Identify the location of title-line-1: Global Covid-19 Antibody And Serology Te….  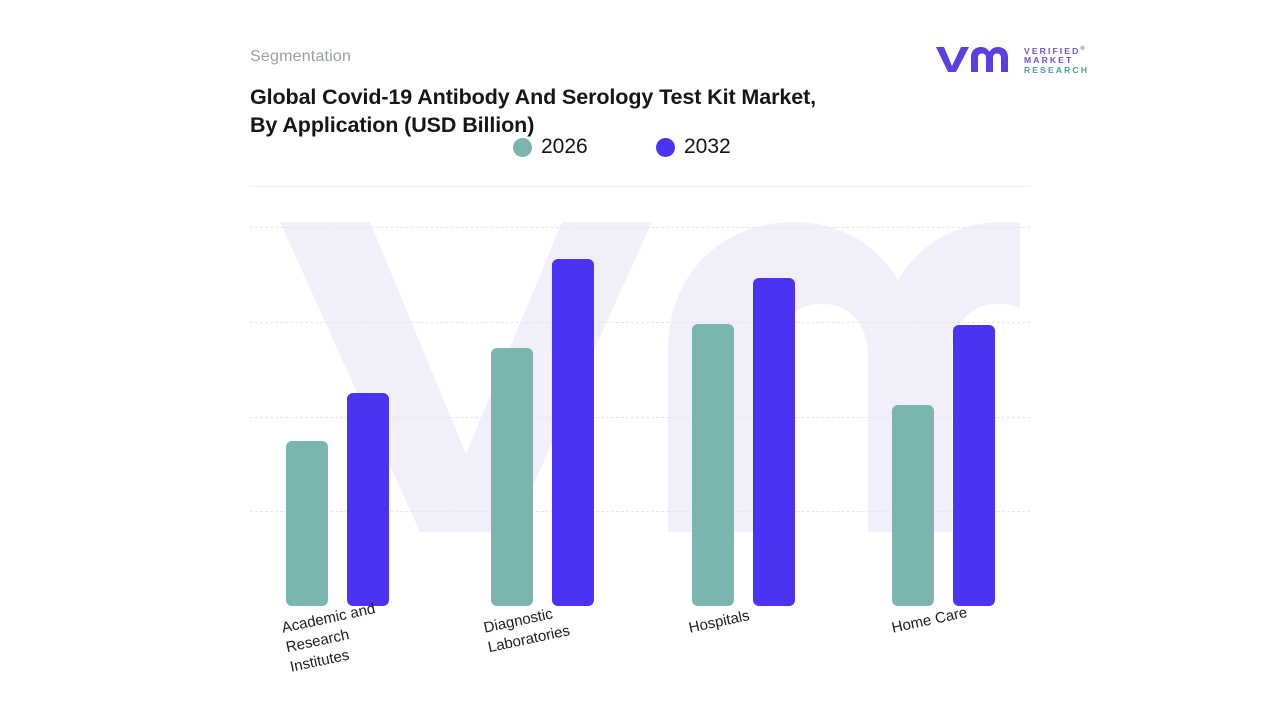
(533, 97).